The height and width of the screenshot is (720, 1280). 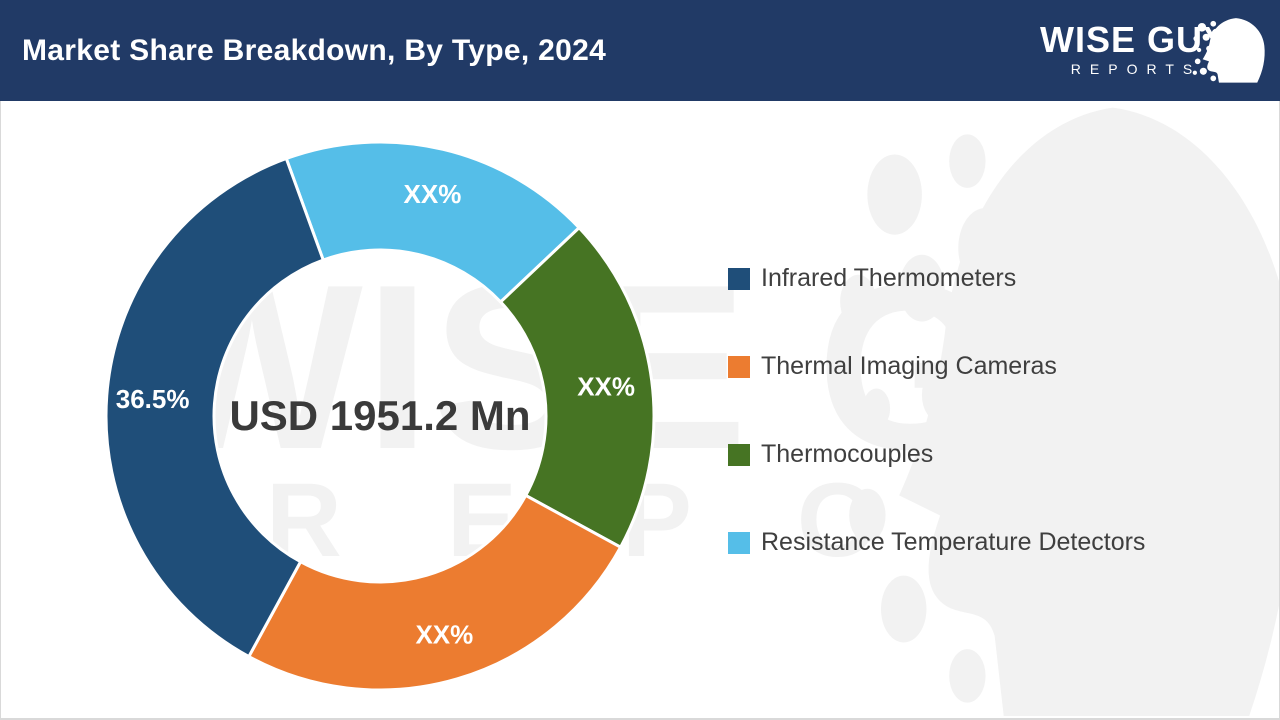 I want to click on page-title: Market Share Breakdown, By Type, 2024, so click(x=314, y=50).